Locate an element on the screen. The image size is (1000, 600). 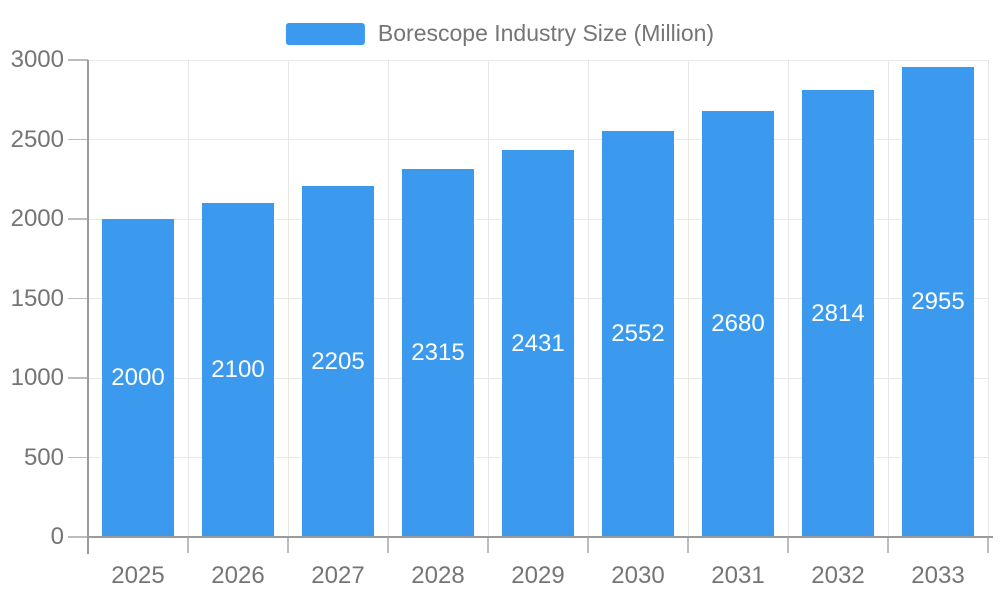
x-axis-tick-label: 2033 is located at coordinates (938, 575).